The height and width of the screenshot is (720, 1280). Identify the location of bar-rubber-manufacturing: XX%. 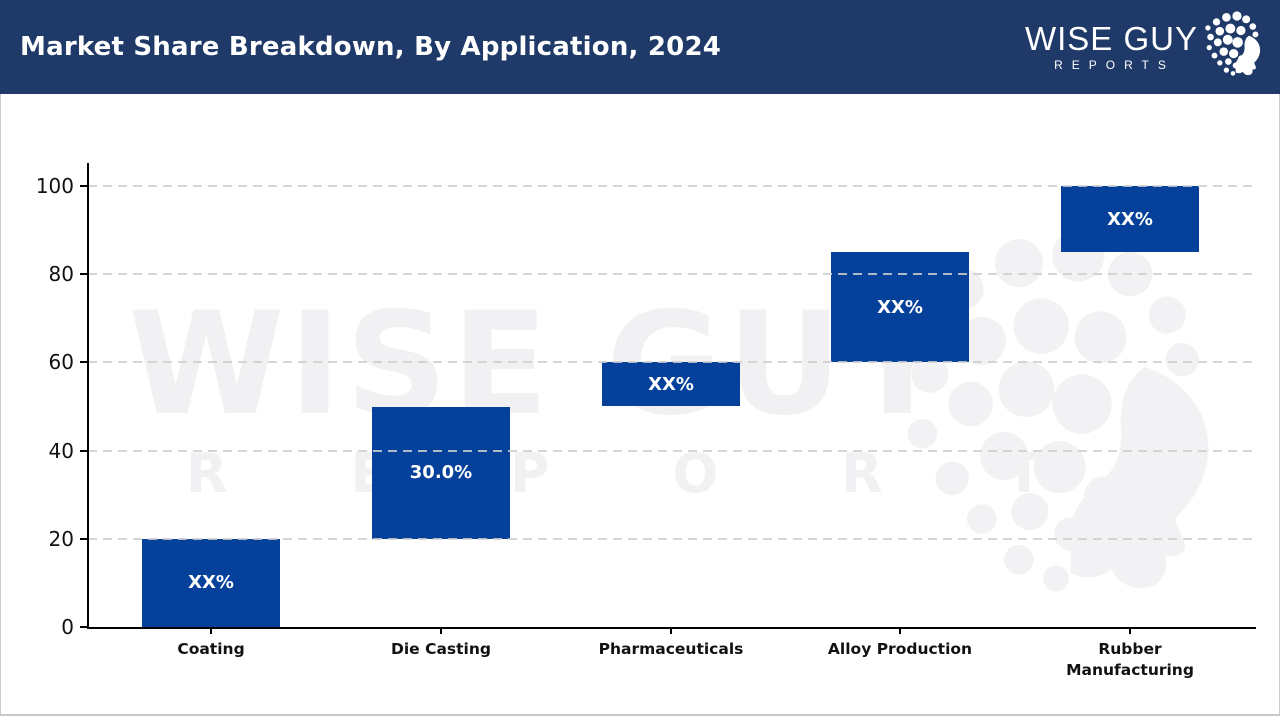
(1130, 219).